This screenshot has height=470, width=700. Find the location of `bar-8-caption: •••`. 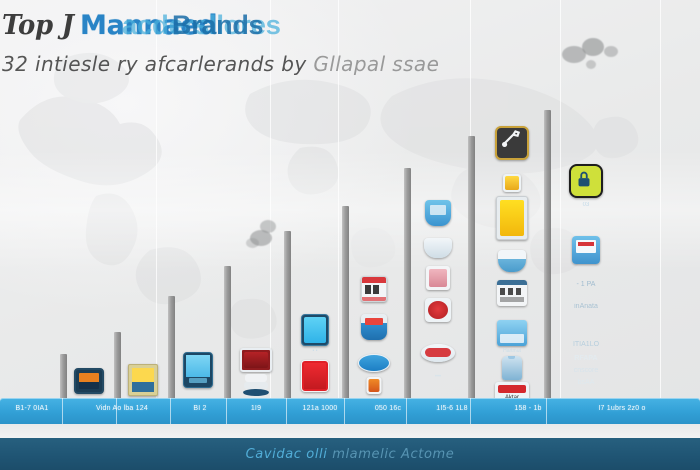

bar-8-caption: ••• is located at coordinates (438, 377).